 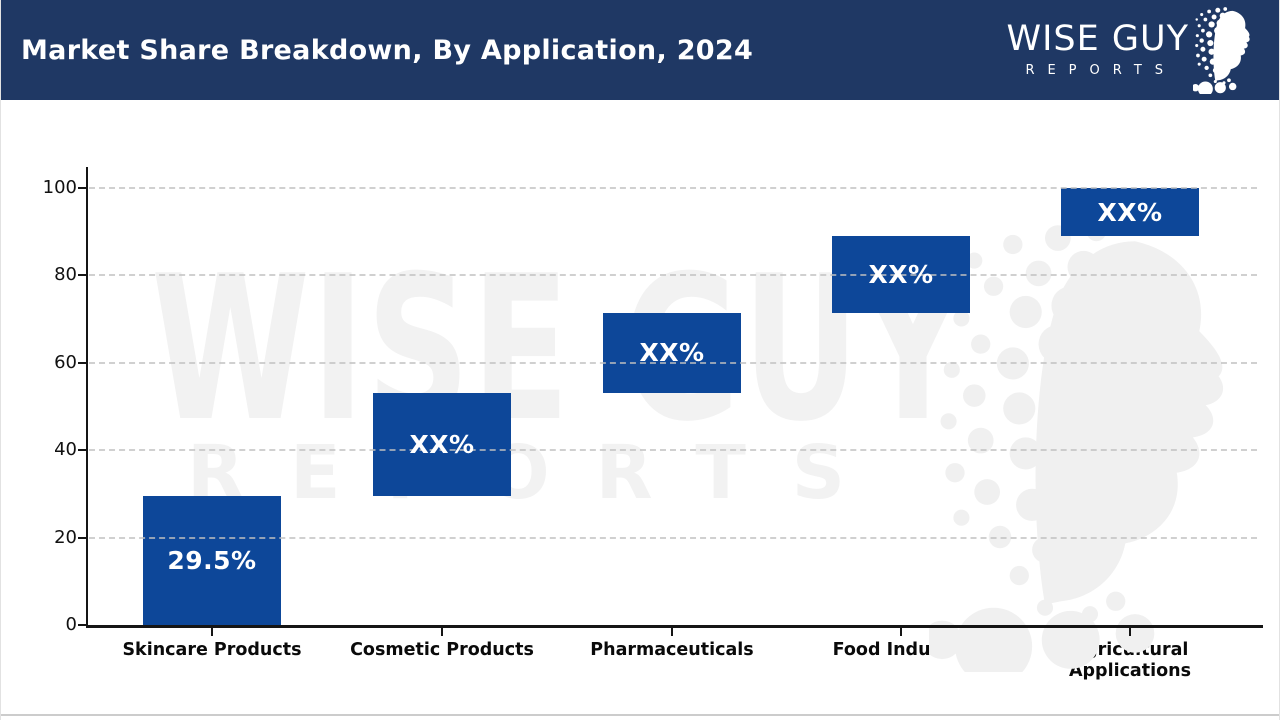 I want to click on logo-subtext: REPORTS, so click(x=1101, y=70).